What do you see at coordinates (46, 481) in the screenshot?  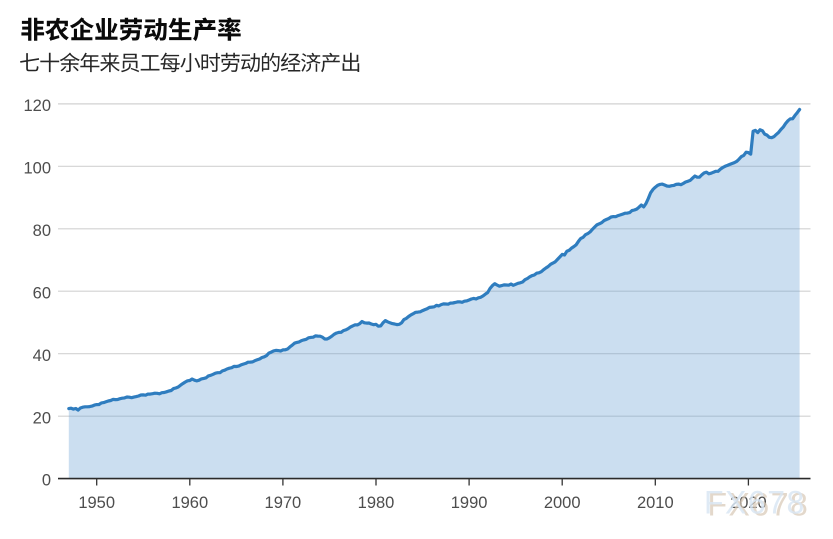 I see `svg-text: 0` at bounding box center [46, 481].